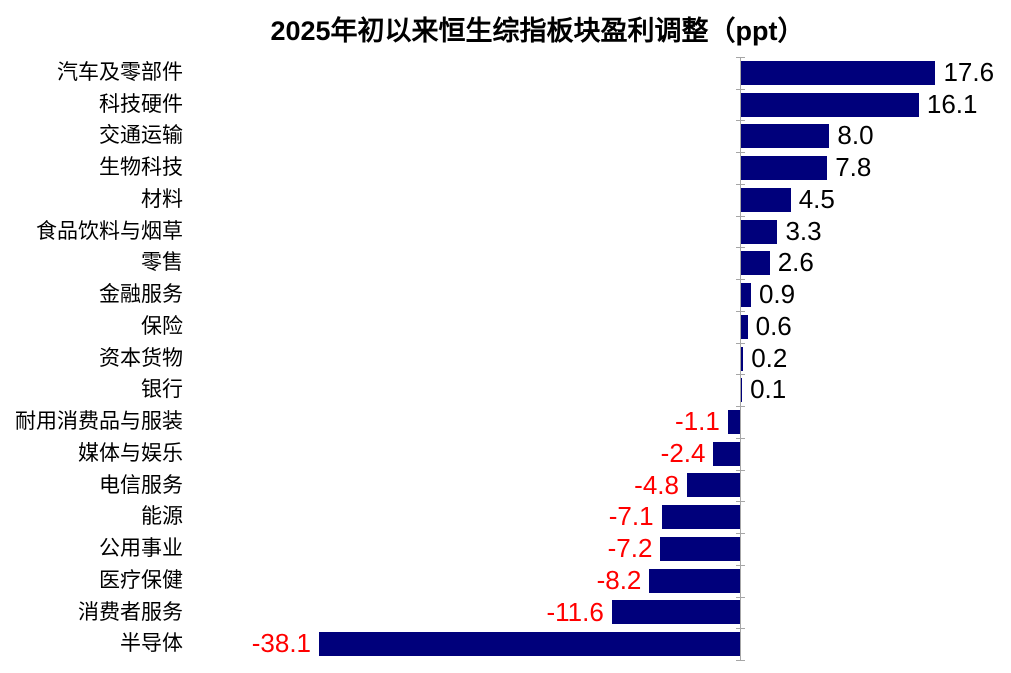  What do you see at coordinates (162, 263) in the screenshot?
I see `category-label: 零售` at bounding box center [162, 263].